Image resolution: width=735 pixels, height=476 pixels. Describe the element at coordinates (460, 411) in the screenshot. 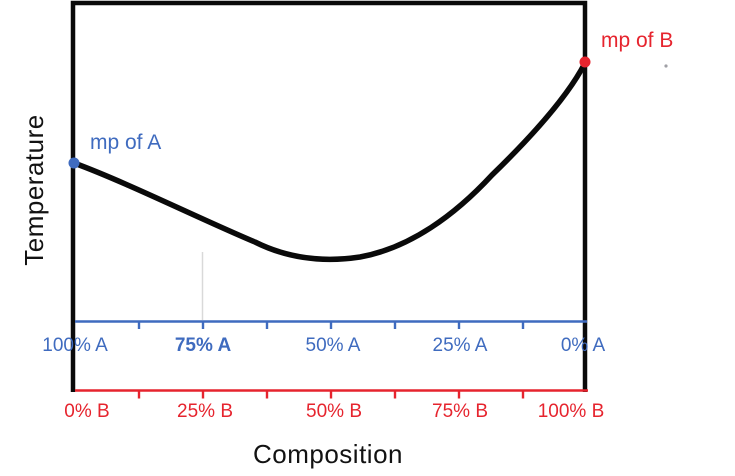

I see `tick-label-75-percent-B: 75% B` at that location.